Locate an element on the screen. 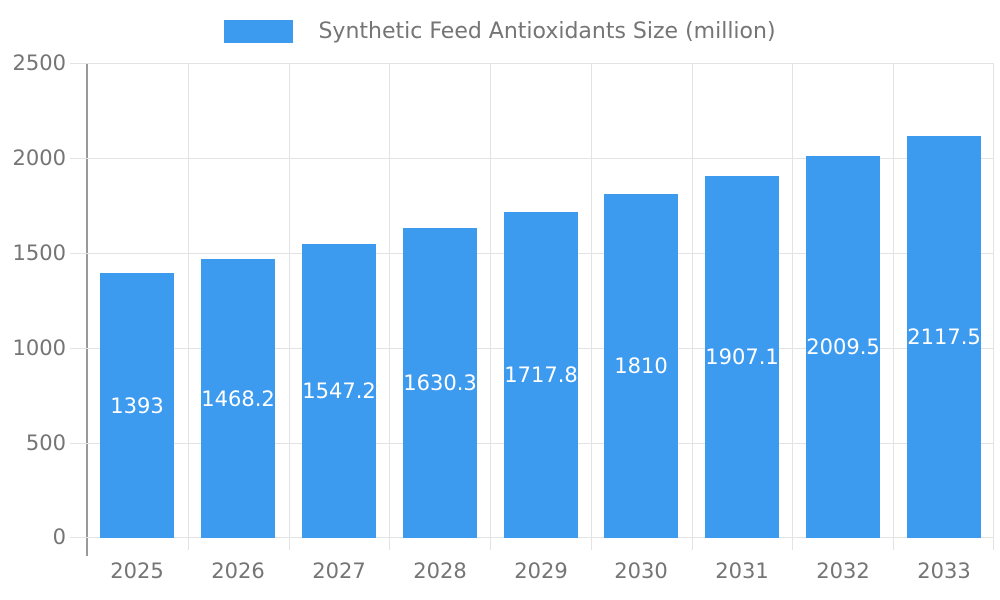 Image resolution: width=1000 pixels, height=600 pixels. bar-value-label: 2009.5 is located at coordinates (843, 347).